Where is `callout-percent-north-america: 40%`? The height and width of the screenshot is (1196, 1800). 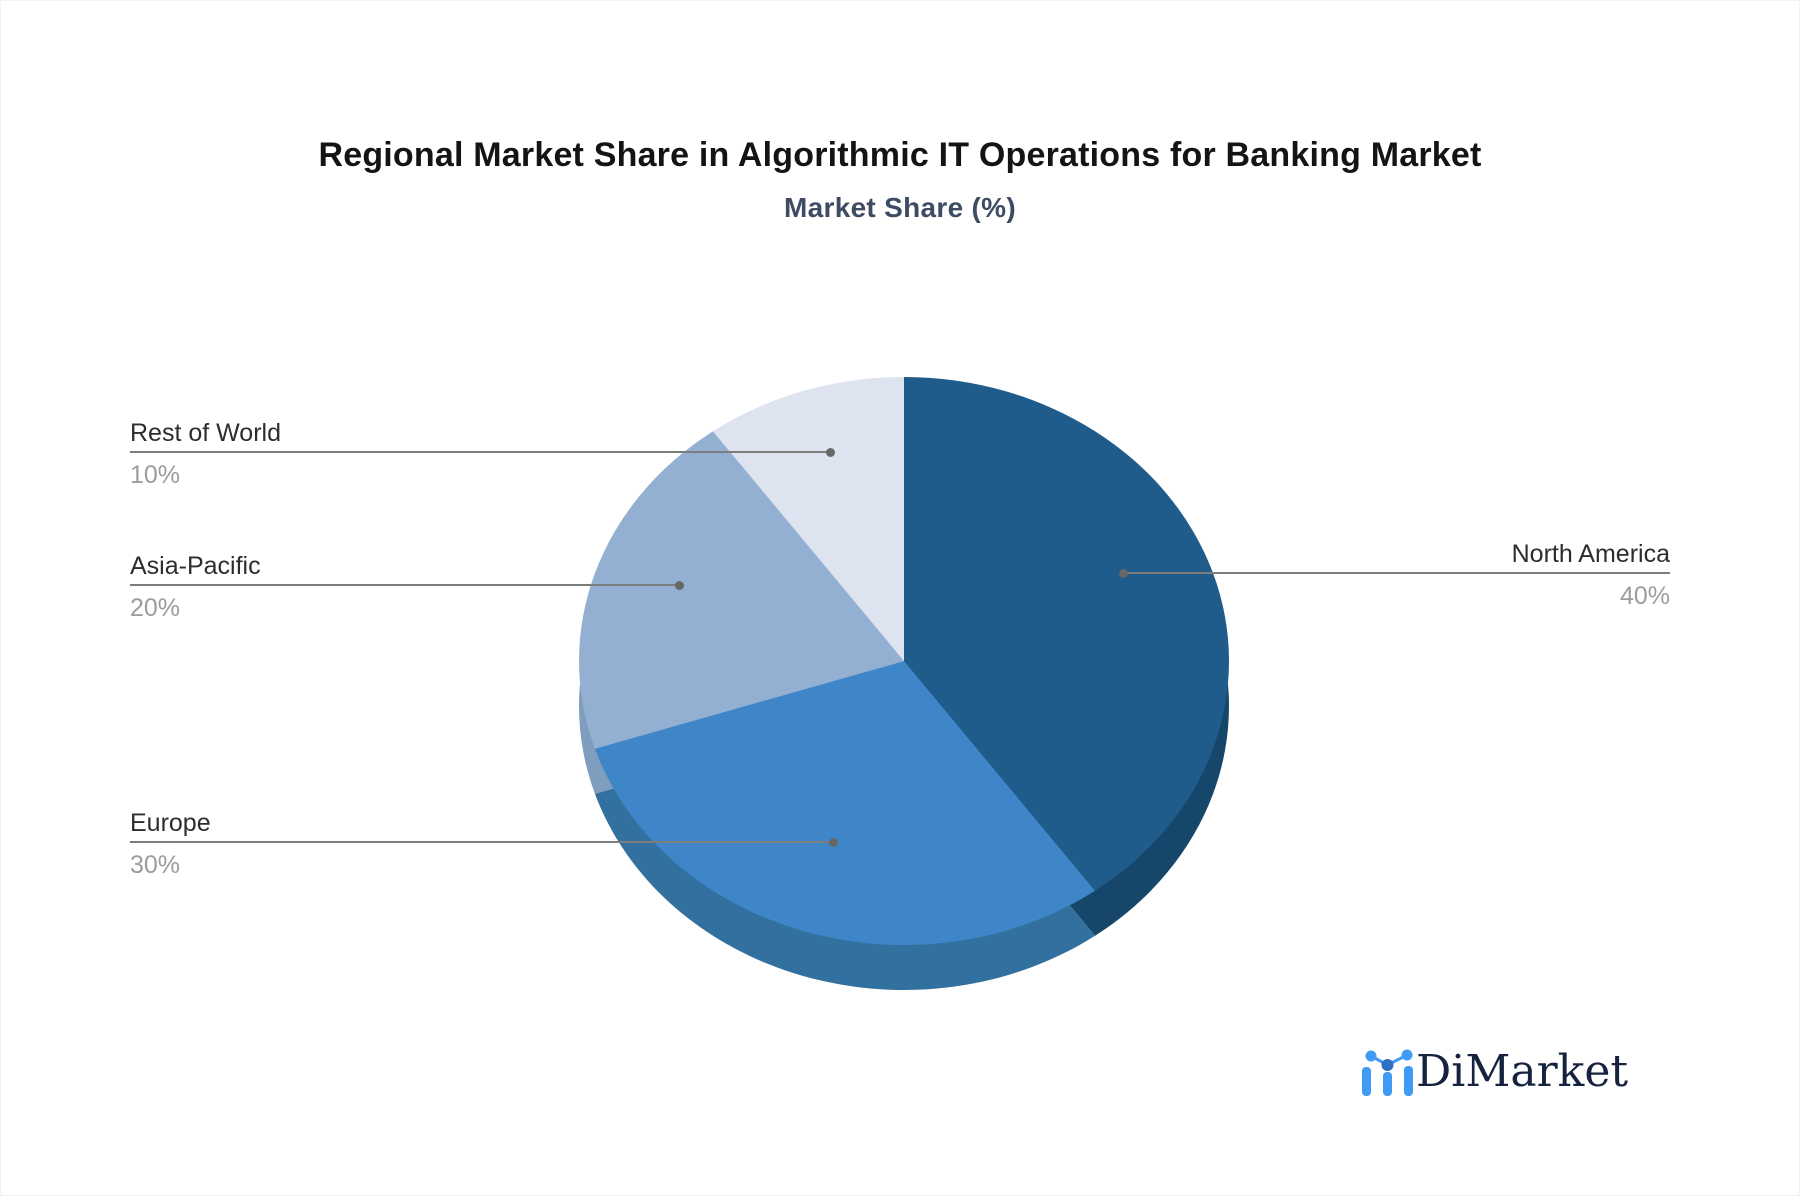 callout-percent-north-america: 40% is located at coordinates (1644, 596).